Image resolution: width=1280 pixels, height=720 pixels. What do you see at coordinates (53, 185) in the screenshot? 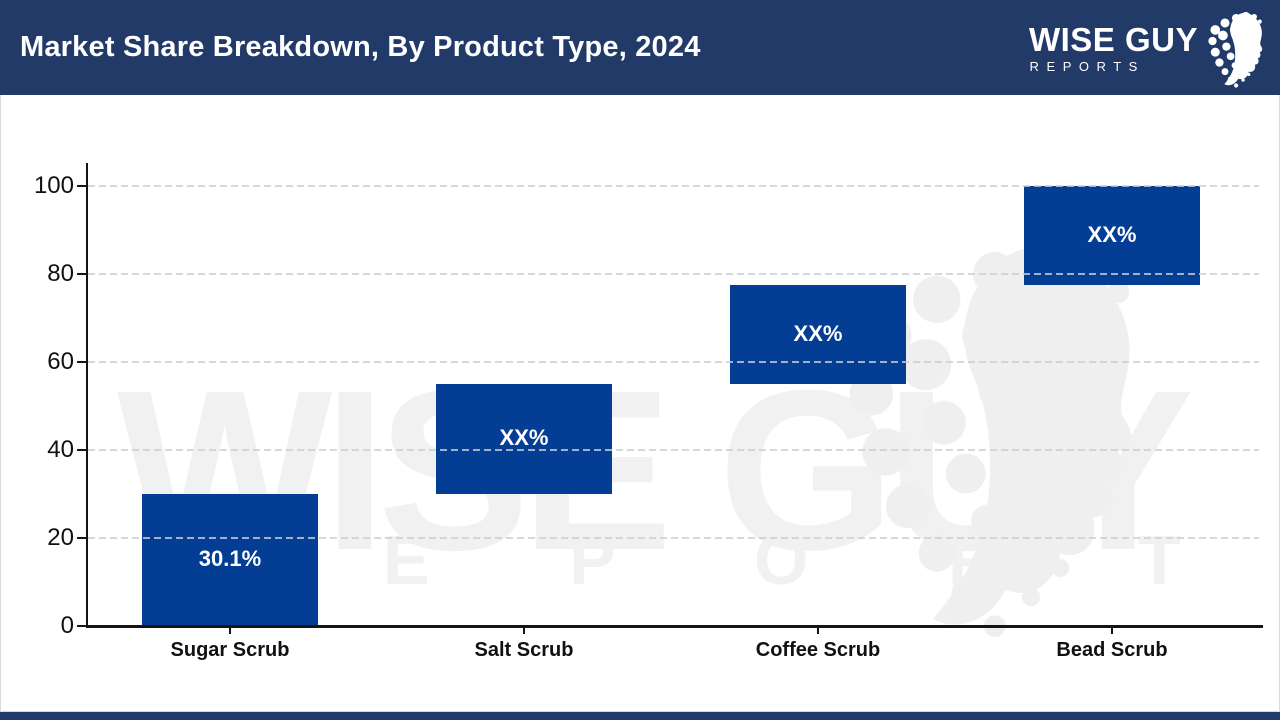
I see `y-tick-label: 100` at bounding box center [53, 185].